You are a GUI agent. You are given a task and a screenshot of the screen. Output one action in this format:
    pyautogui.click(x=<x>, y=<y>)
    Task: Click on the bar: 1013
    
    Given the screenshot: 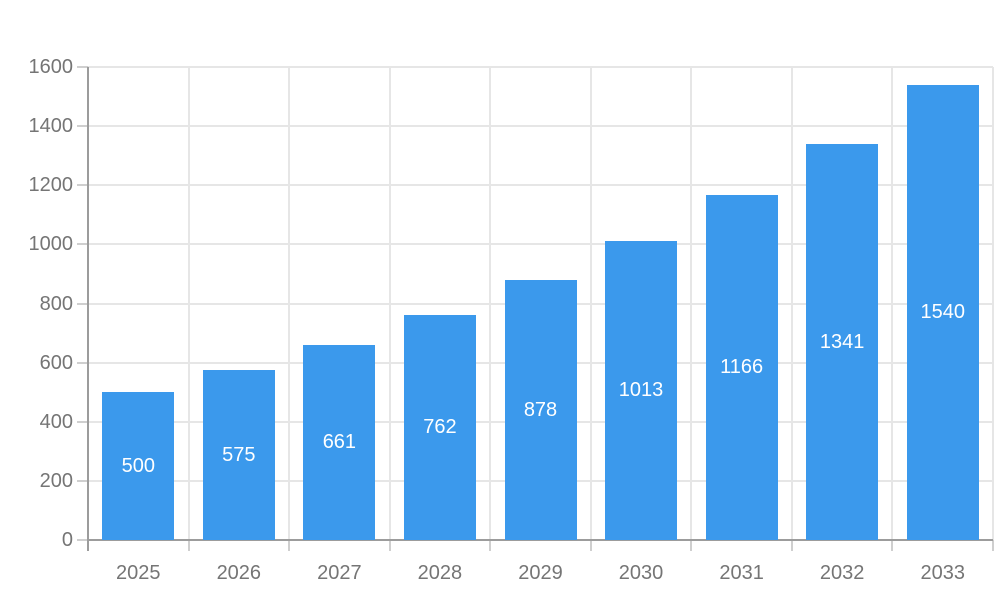 What is the action you would take?
    pyautogui.click(x=641, y=390)
    